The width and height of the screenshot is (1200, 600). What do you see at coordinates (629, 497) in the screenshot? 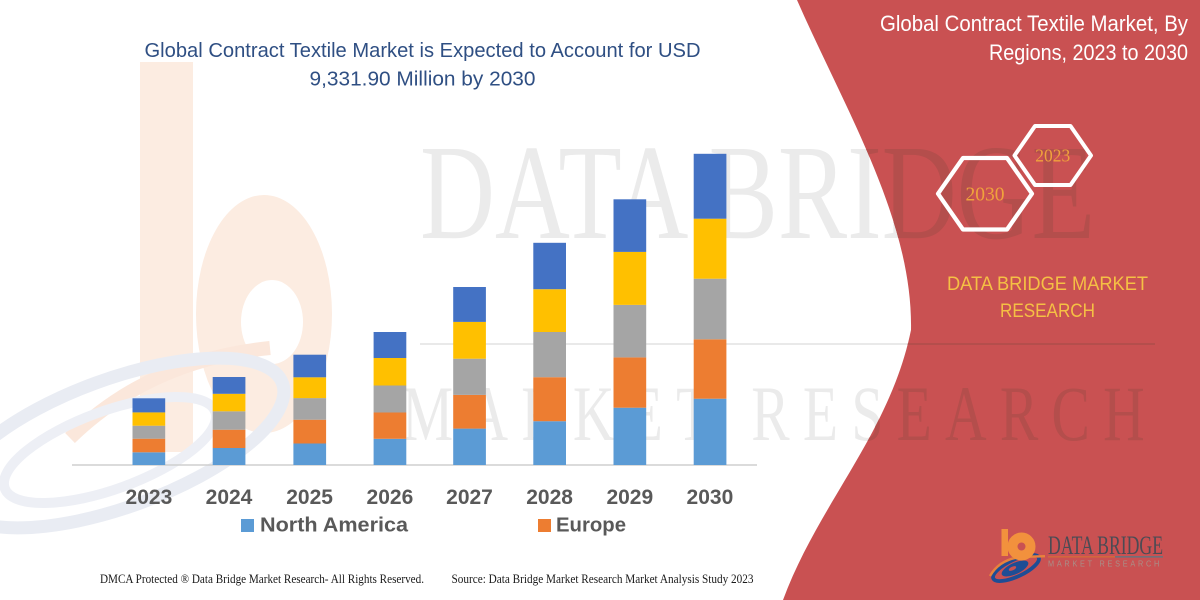
I see `svg-text: 2029` at bounding box center [629, 497].